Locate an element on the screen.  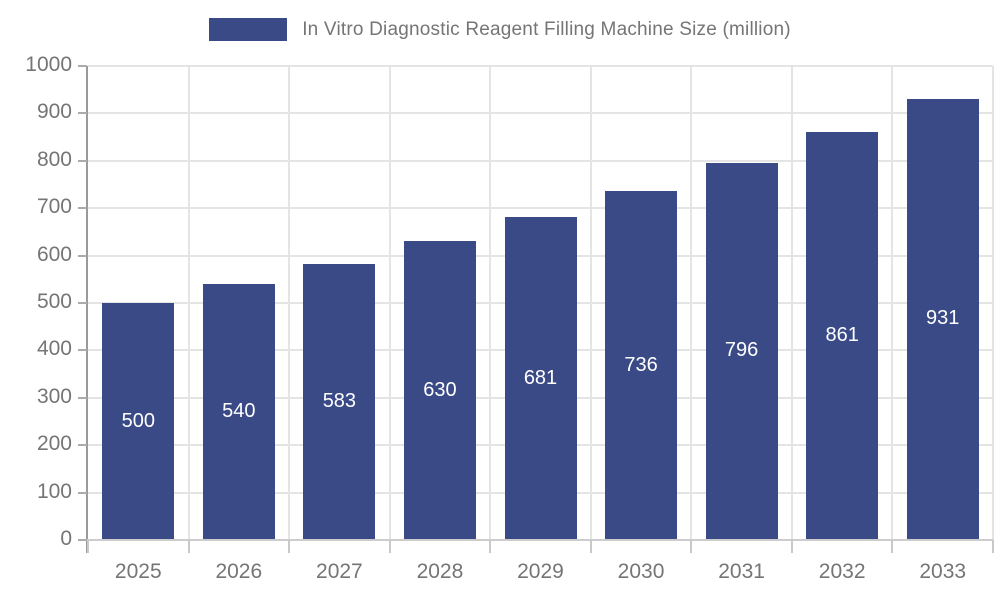
bar-2027: 583 is located at coordinates (339, 401).